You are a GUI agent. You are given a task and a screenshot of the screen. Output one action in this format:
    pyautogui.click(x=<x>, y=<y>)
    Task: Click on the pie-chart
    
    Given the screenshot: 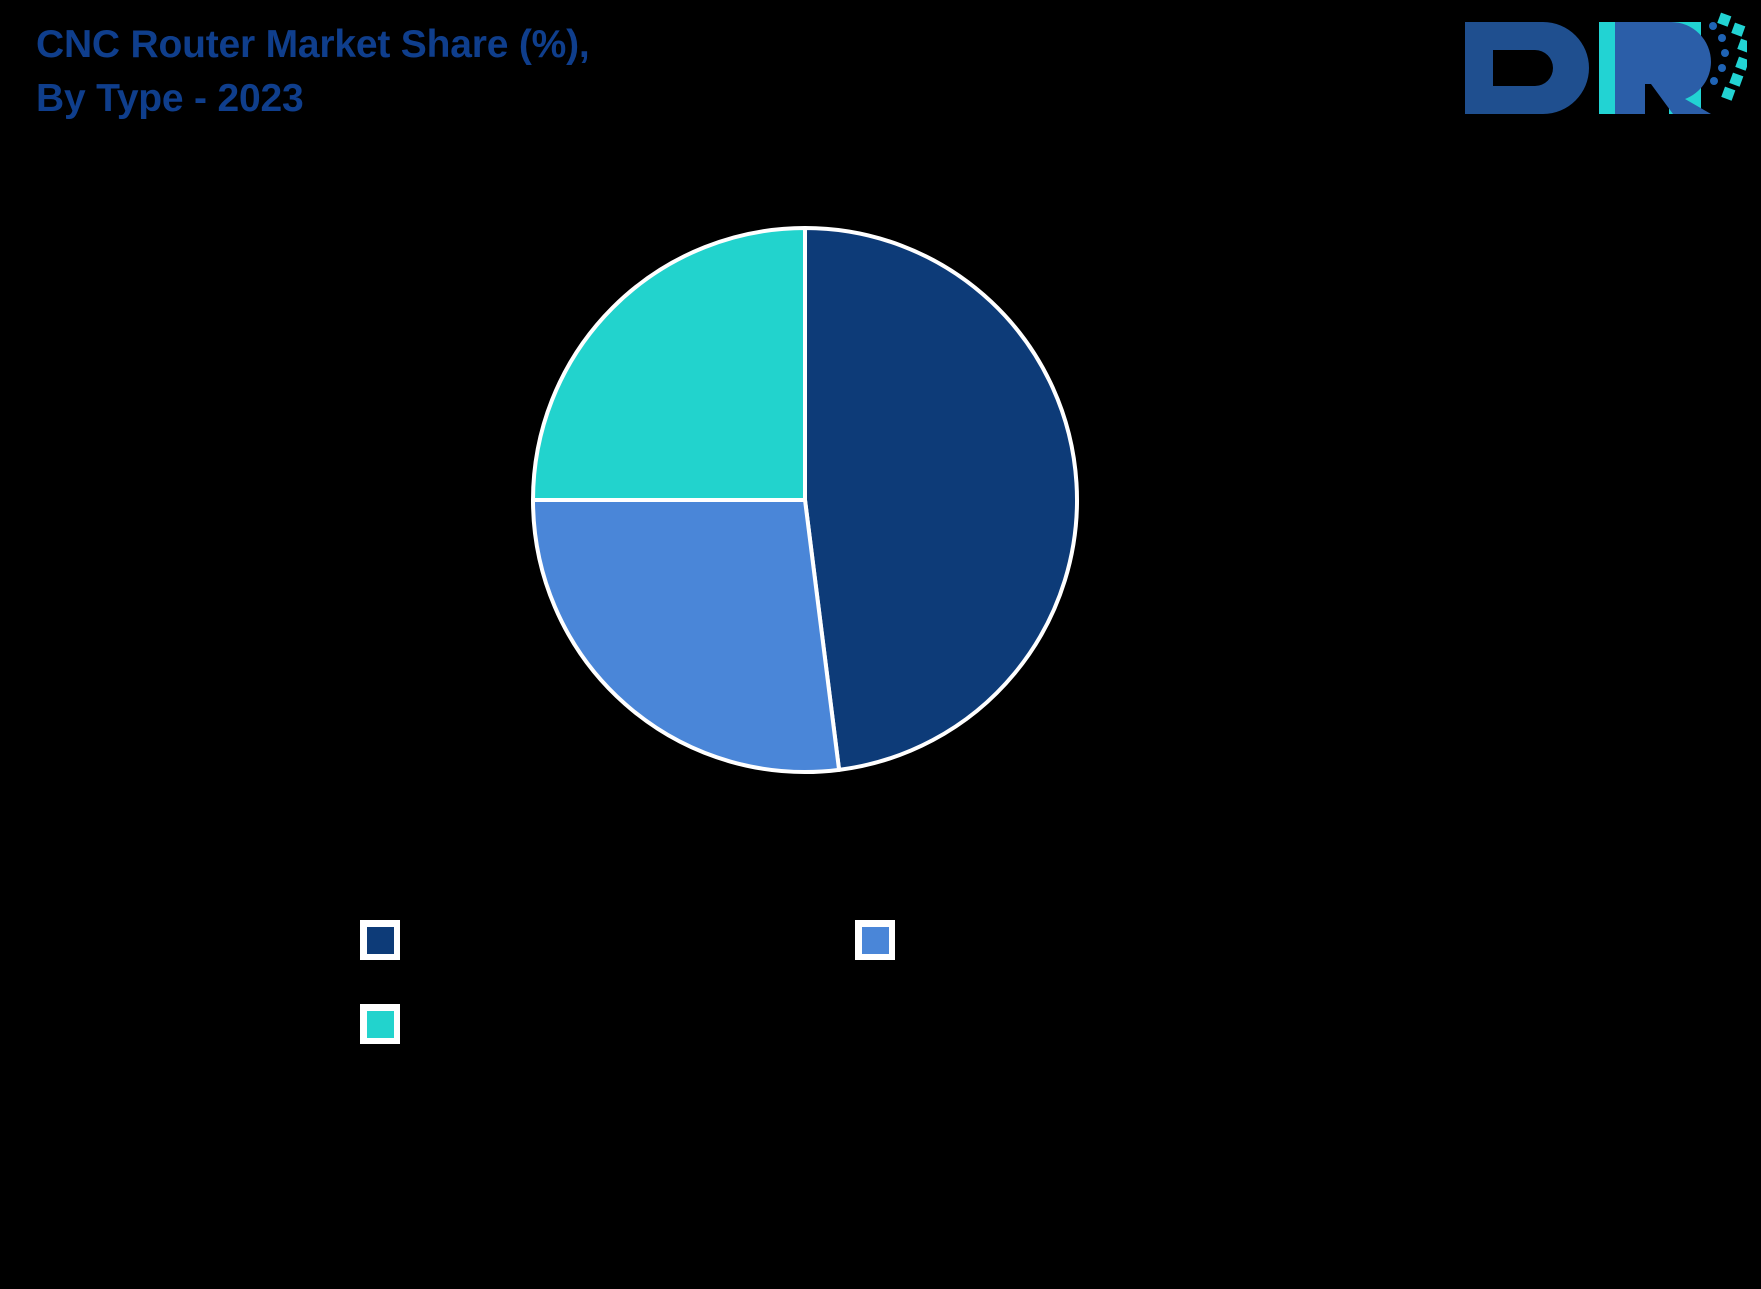 What is the action you would take?
    pyautogui.click(x=805, y=500)
    